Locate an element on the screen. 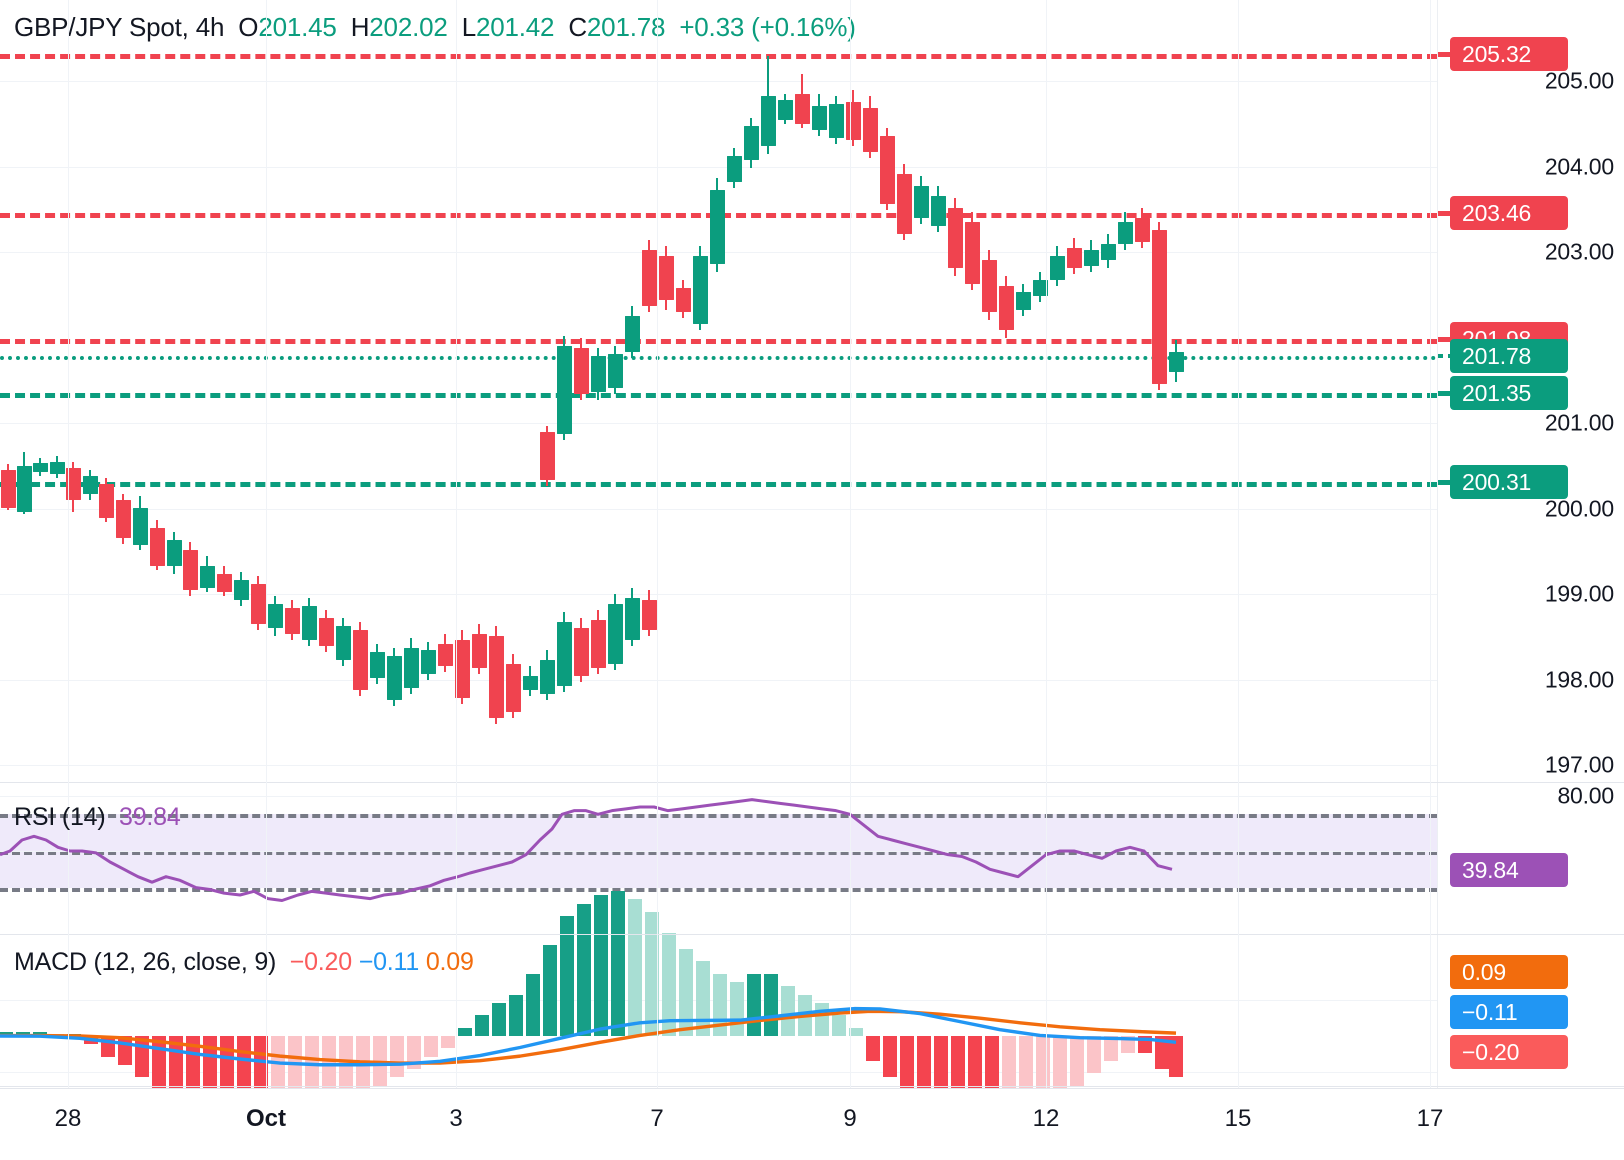  macd-badge-0: 0.09 is located at coordinates (1509, 972).